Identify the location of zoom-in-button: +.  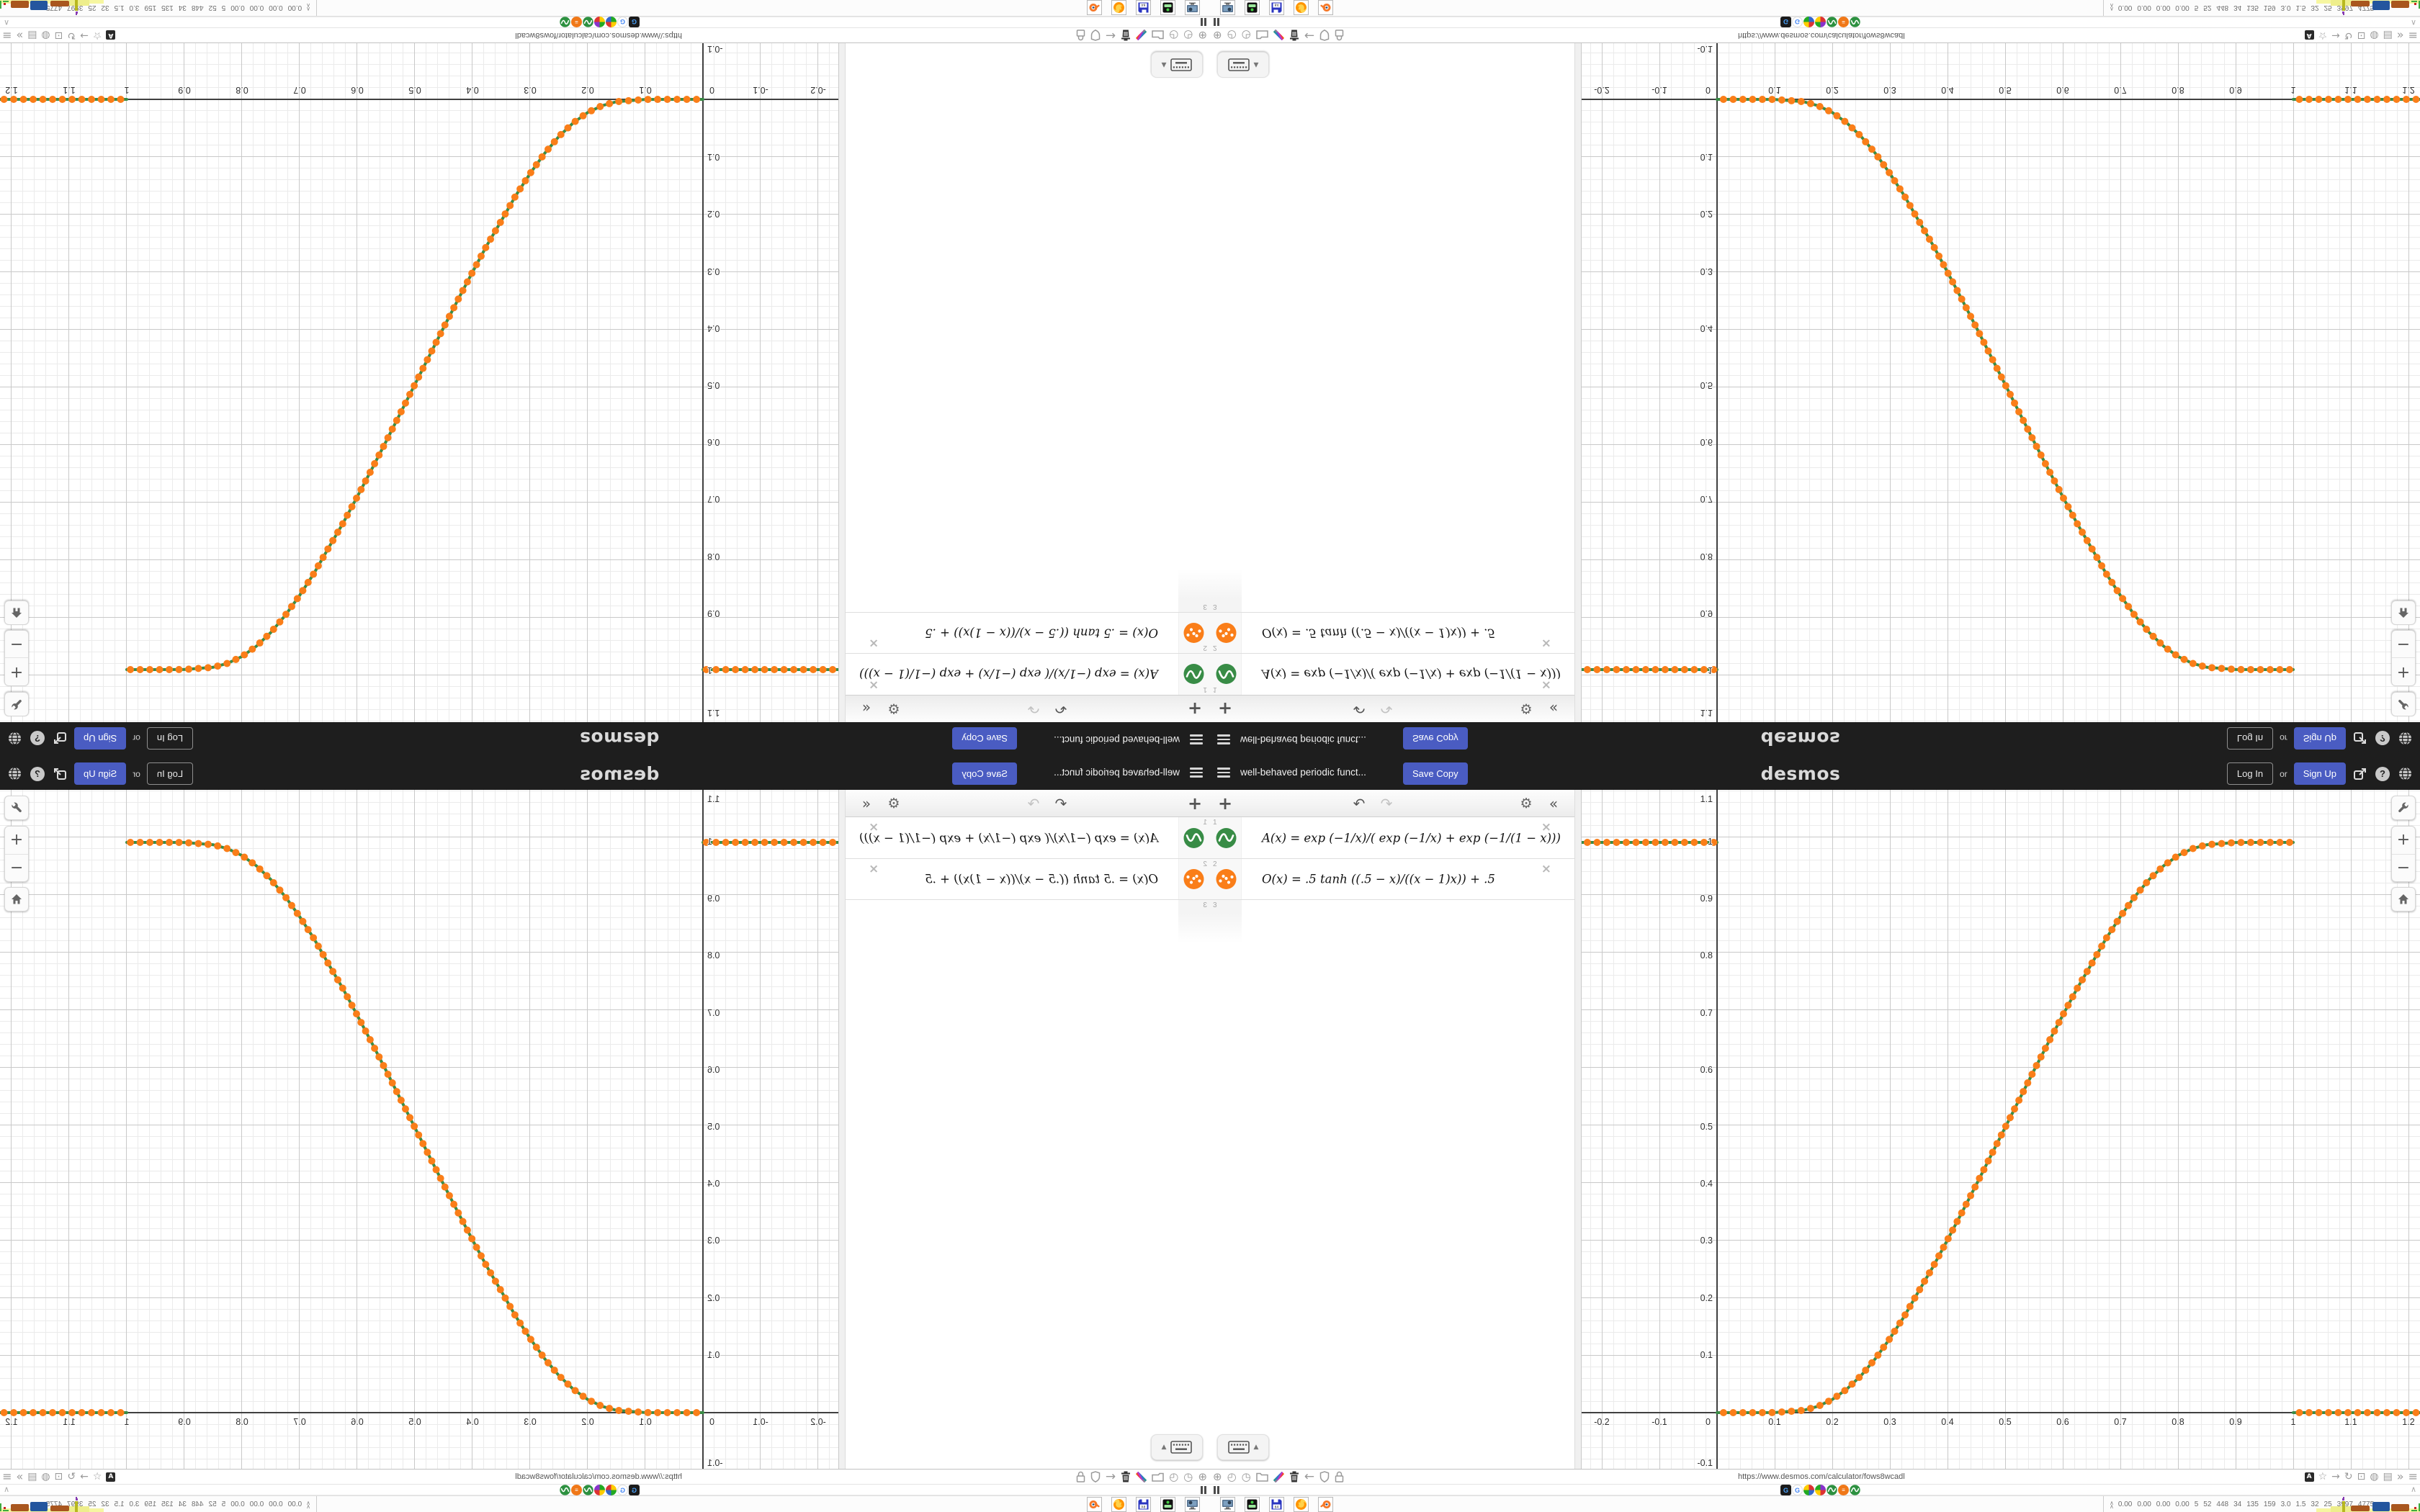
(16, 671).